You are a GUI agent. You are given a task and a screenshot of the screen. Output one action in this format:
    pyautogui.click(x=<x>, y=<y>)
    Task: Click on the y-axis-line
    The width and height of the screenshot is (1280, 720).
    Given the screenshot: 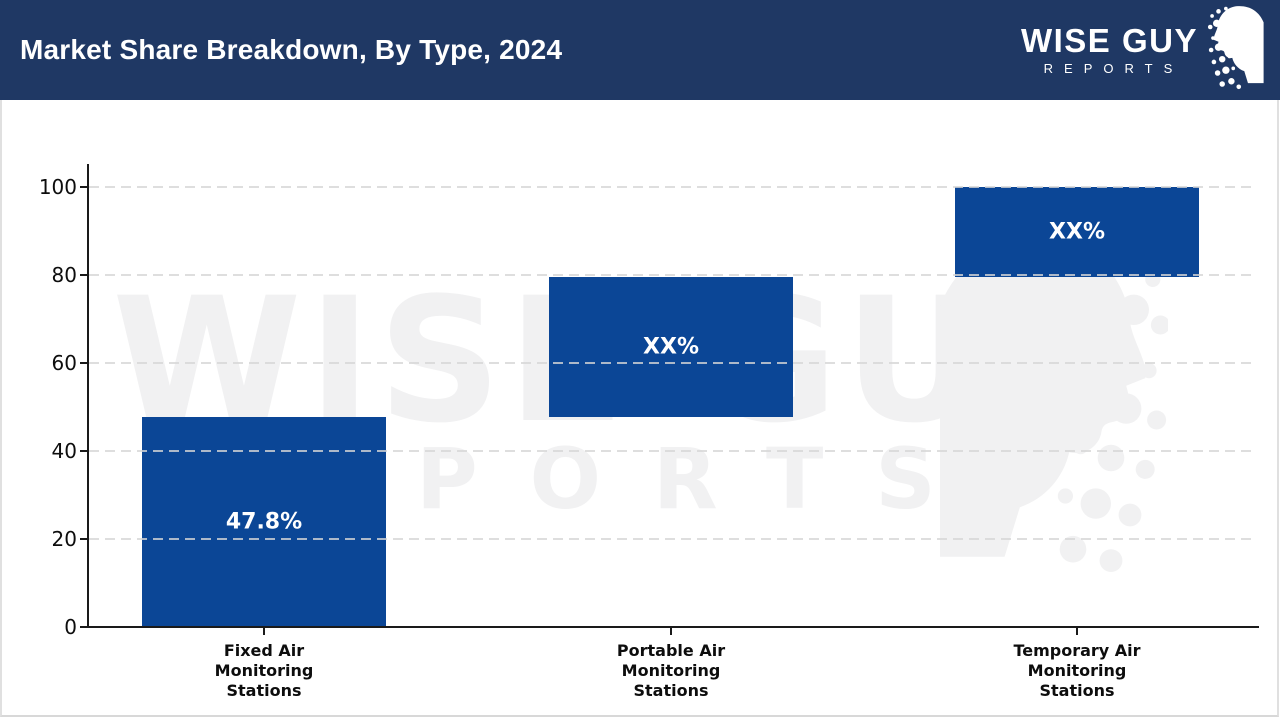 What is the action you would take?
    pyautogui.click(x=88, y=396)
    